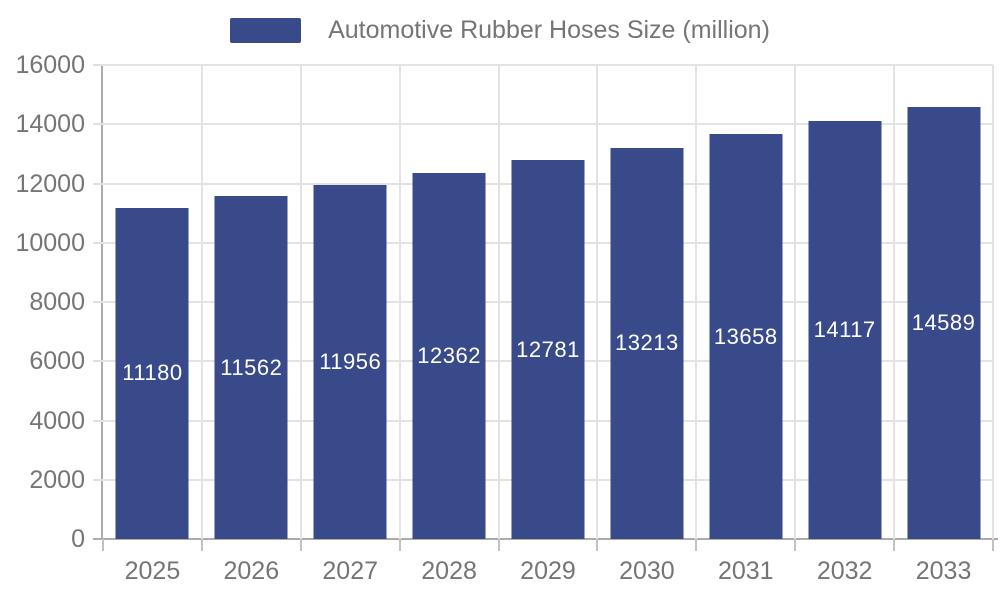 Image resolution: width=1000 pixels, height=600 pixels. I want to click on bar-value-label: 11562, so click(251, 367).